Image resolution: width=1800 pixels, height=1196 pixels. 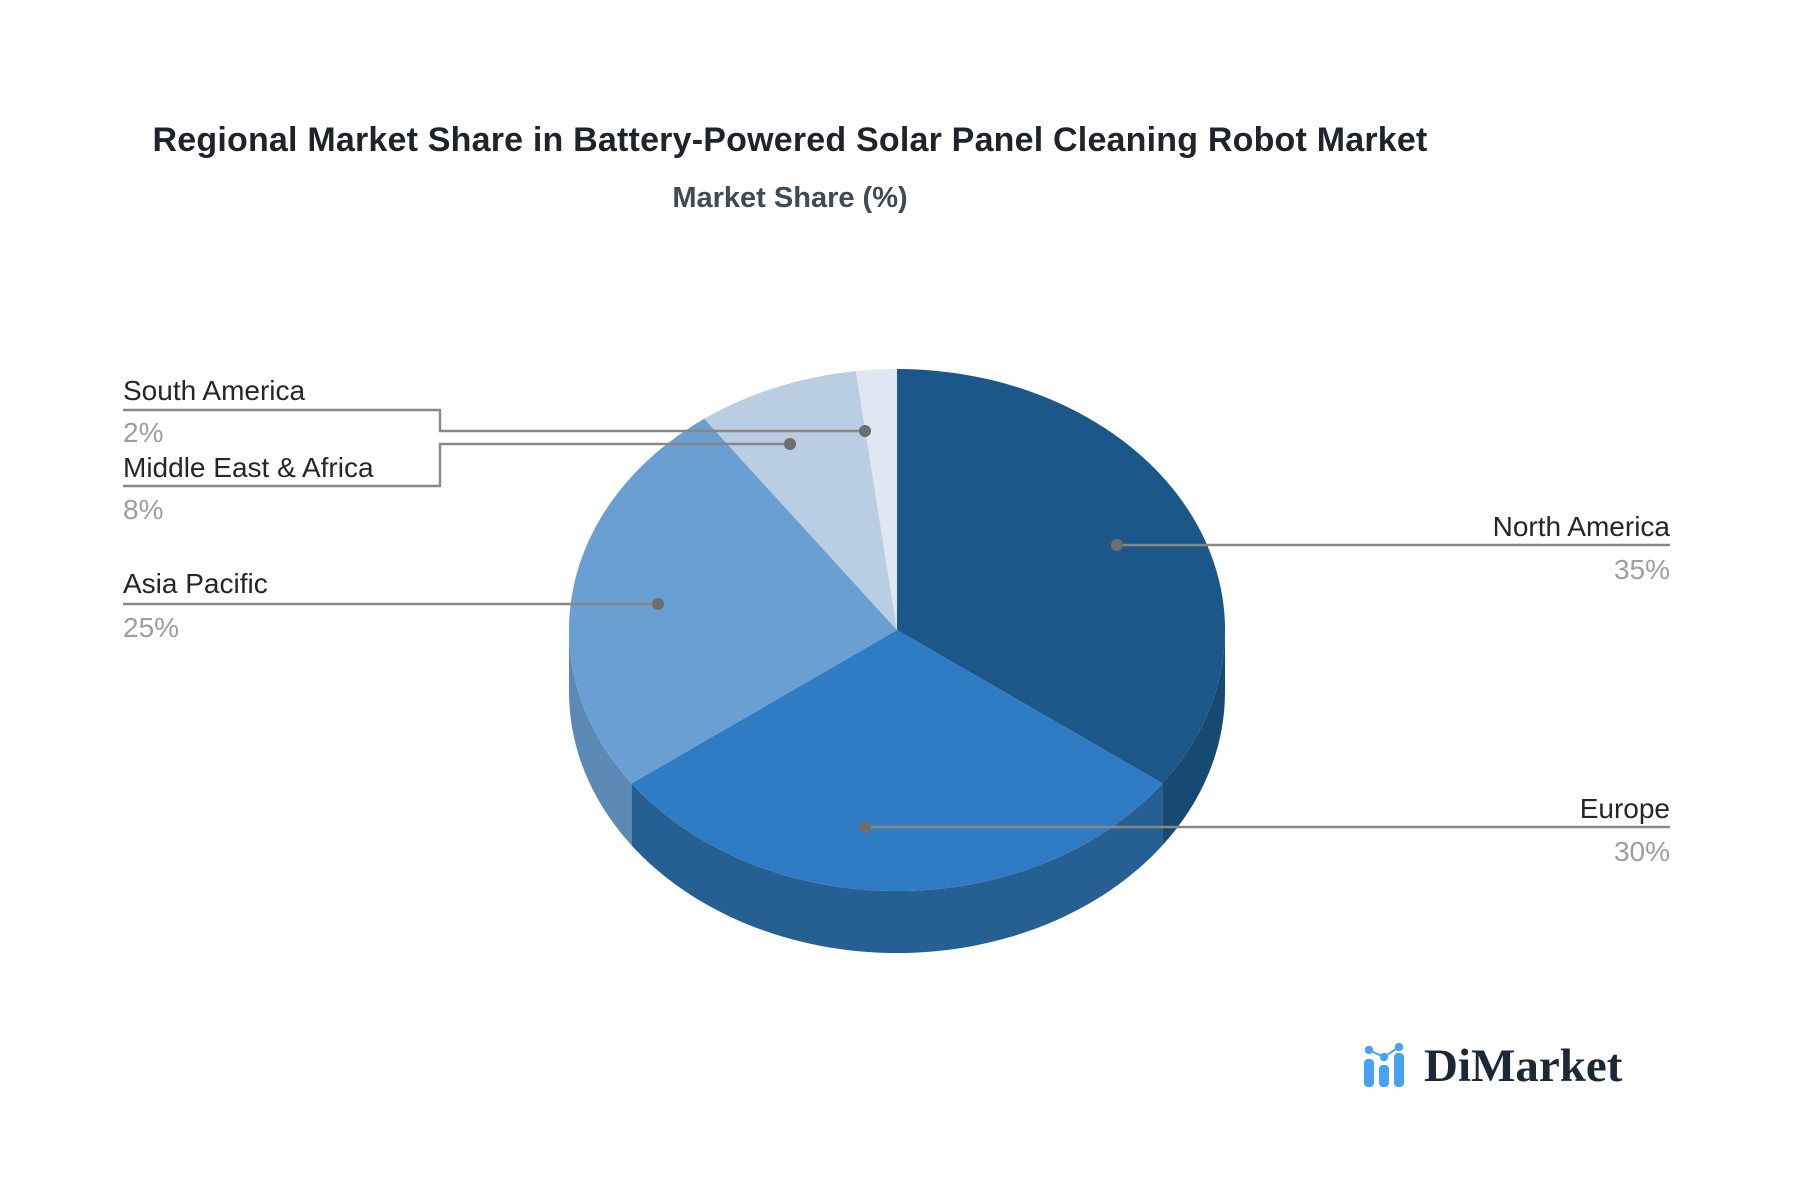 What do you see at coordinates (1642, 851) in the screenshot?
I see `slice-value-europe: 30%` at bounding box center [1642, 851].